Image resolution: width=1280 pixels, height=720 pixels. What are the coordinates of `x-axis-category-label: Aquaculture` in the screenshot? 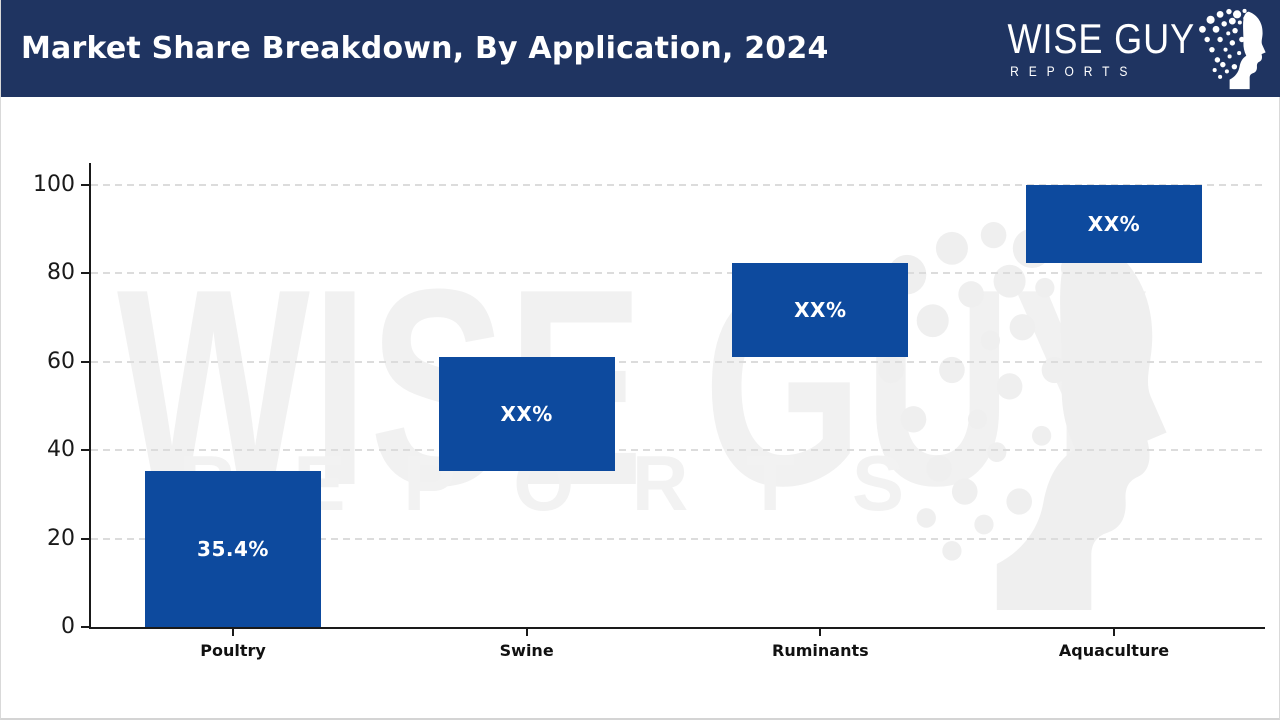 It's located at (1114, 650).